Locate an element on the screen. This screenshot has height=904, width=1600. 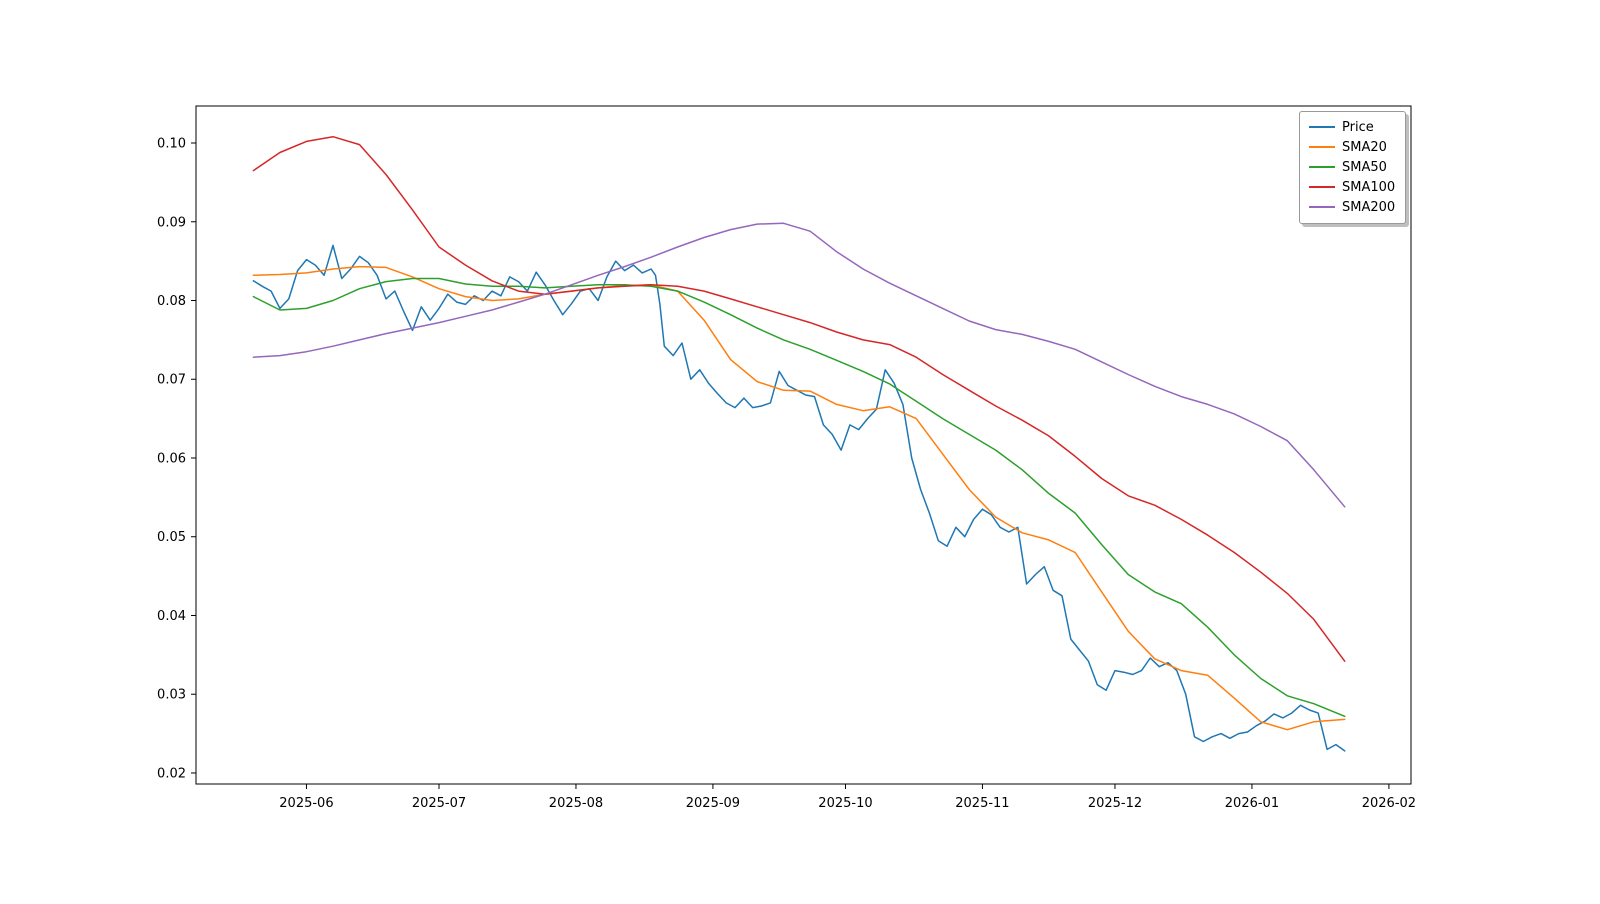
x-tick-label: 2025-10 is located at coordinates (845, 803).